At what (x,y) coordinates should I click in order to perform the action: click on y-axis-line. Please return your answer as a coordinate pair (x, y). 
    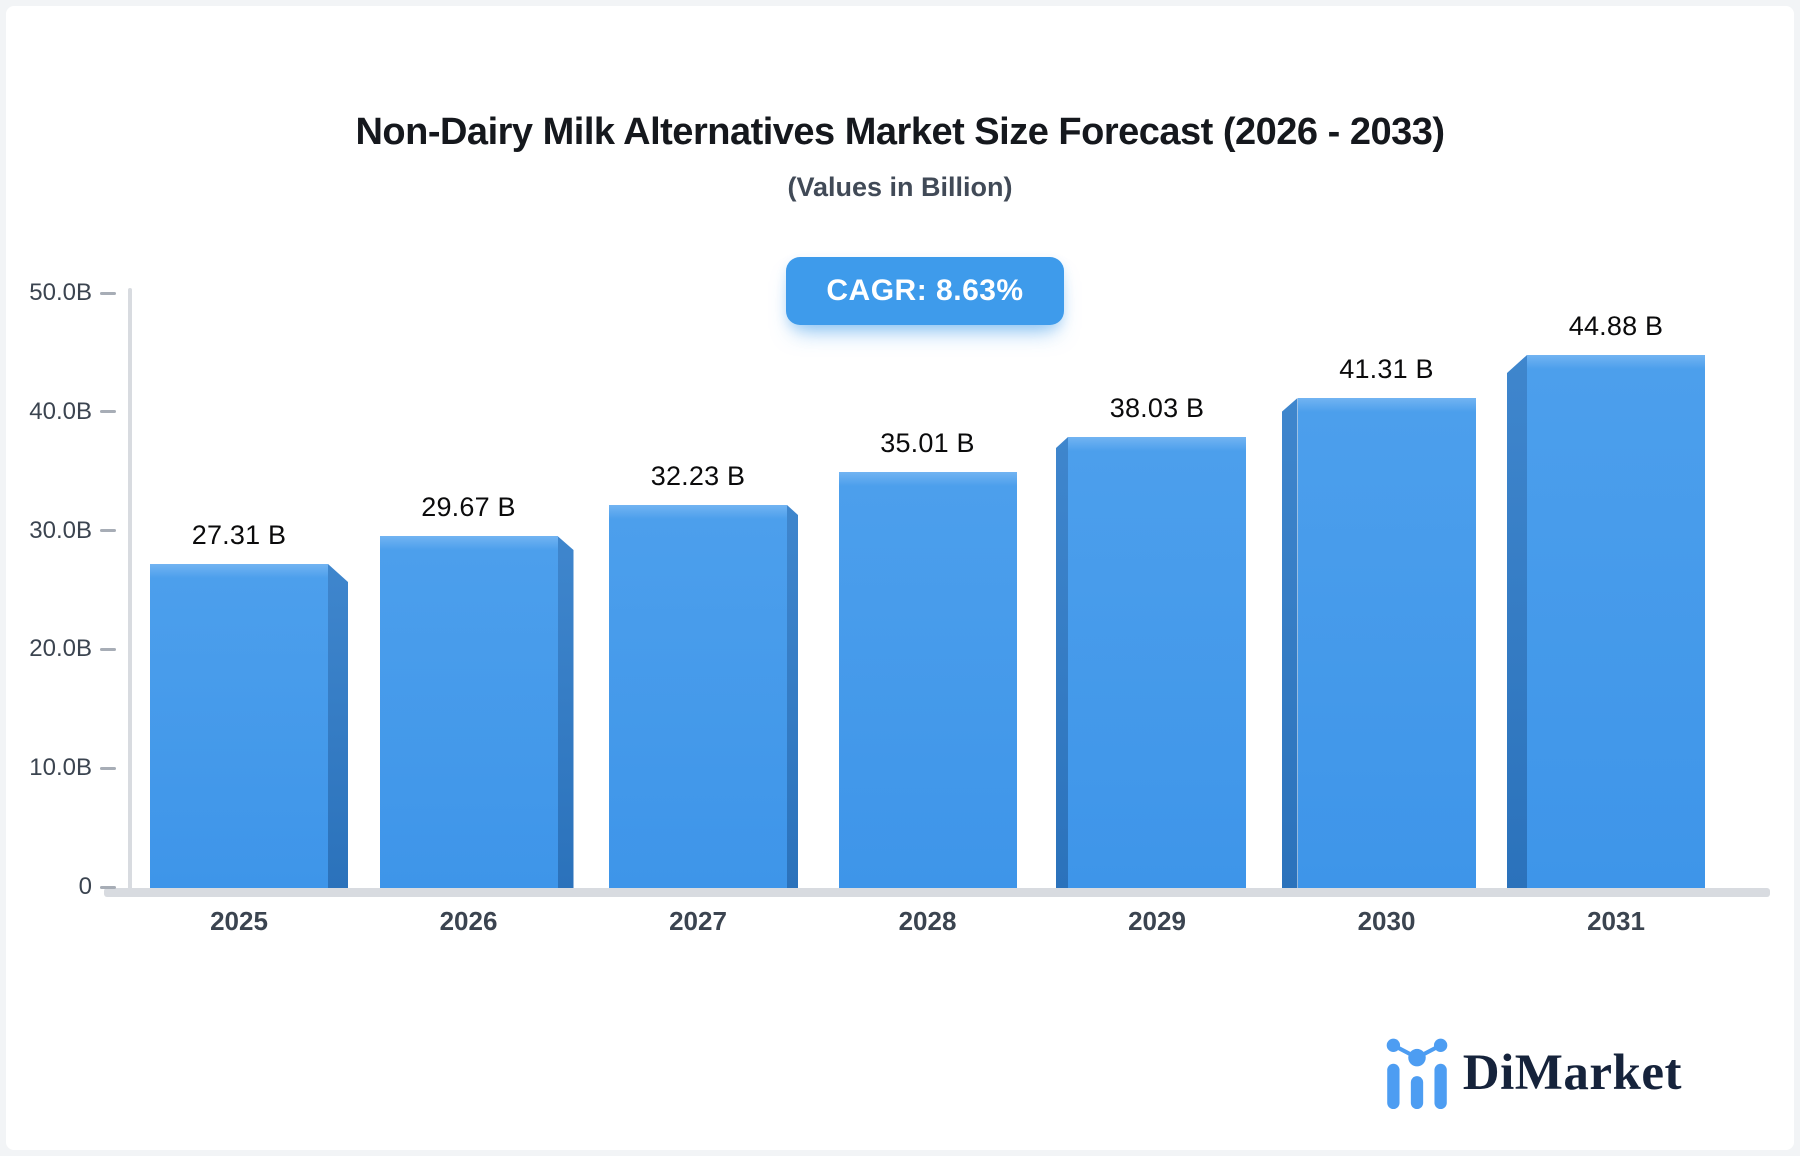
    Looking at the image, I should click on (130, 591).